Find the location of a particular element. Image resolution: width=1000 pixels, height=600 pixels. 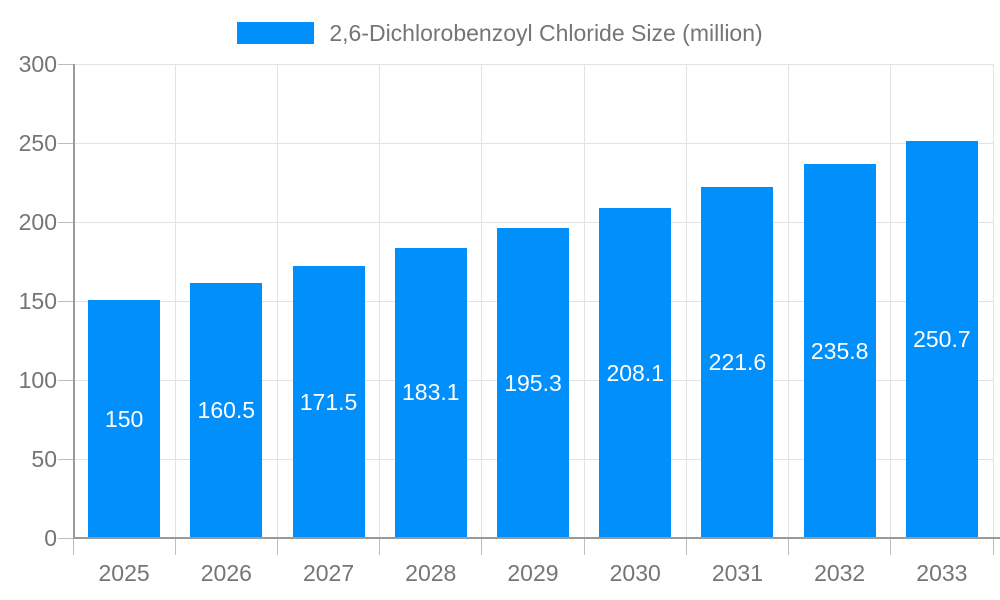

x-axis-label: 2032 is located at coordinates (840, 573).